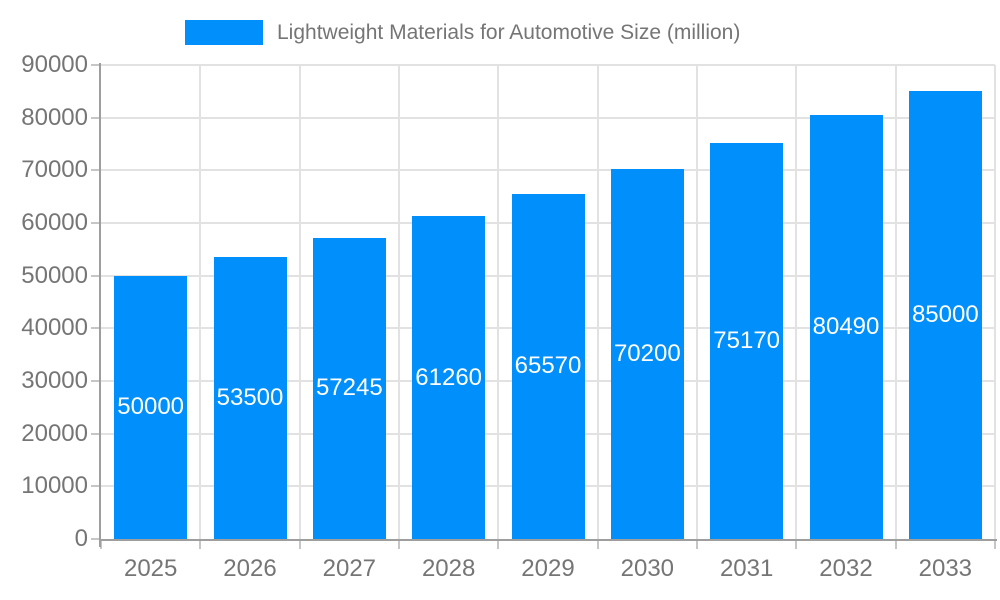  I want to click on y-axis-label: 10000, so click(54, 486).